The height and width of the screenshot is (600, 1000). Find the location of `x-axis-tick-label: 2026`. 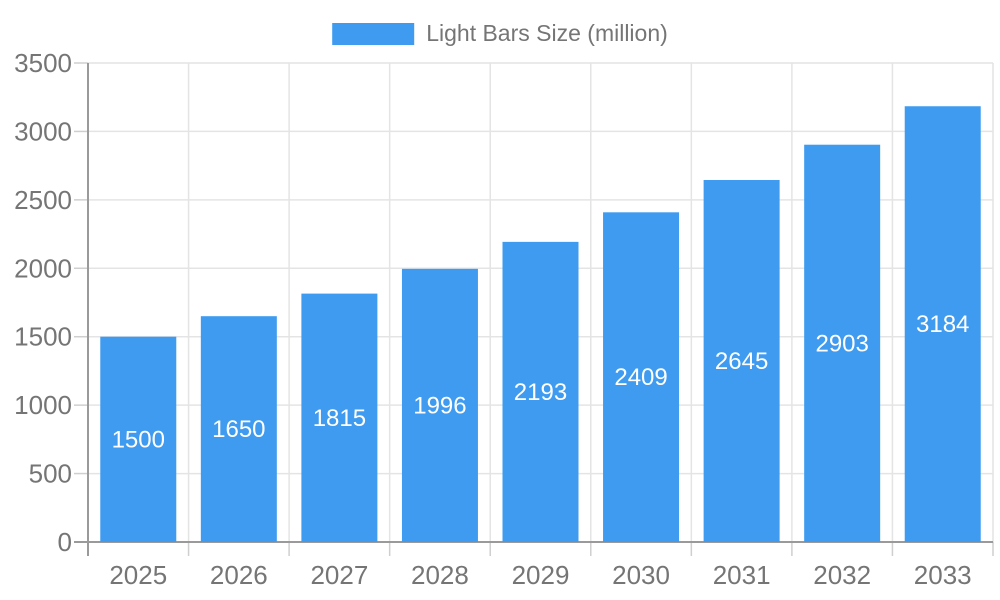

x-axis-tick-label: 2026 is located at coordinates (239, 575).